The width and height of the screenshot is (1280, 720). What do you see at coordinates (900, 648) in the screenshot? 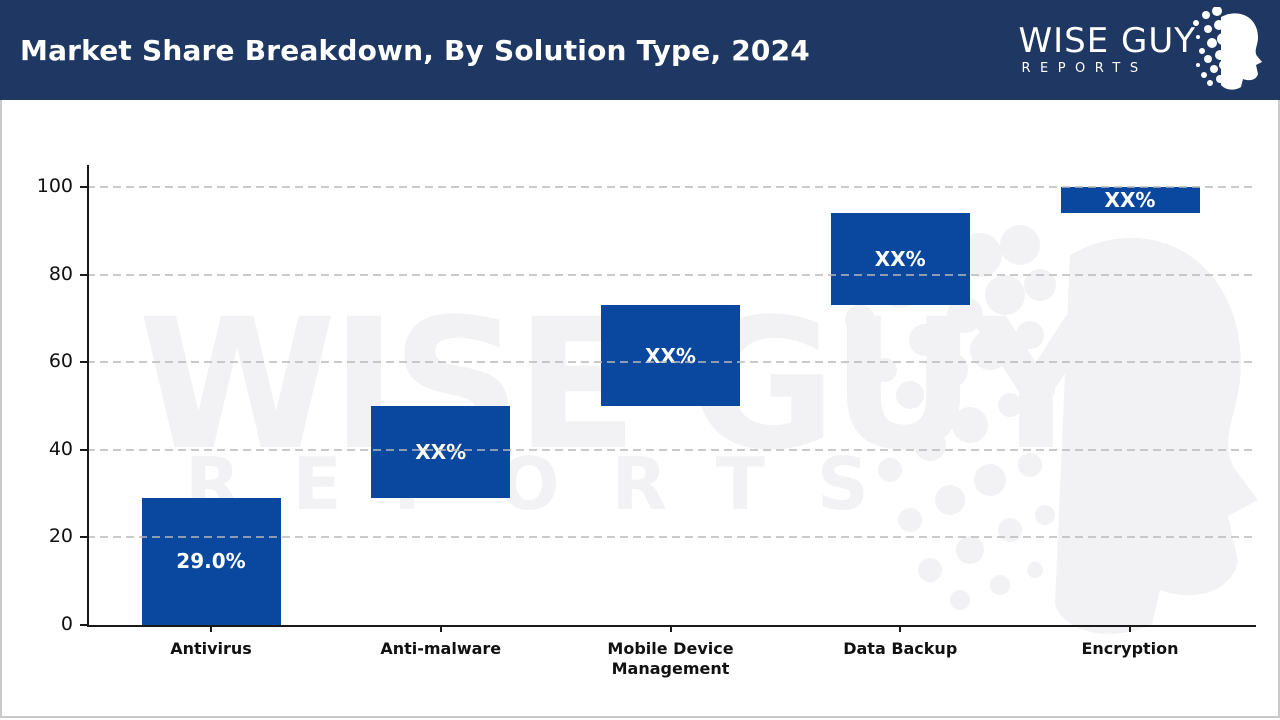
I see `x-category-label: Data Backup` at bounding box center [900, 648].